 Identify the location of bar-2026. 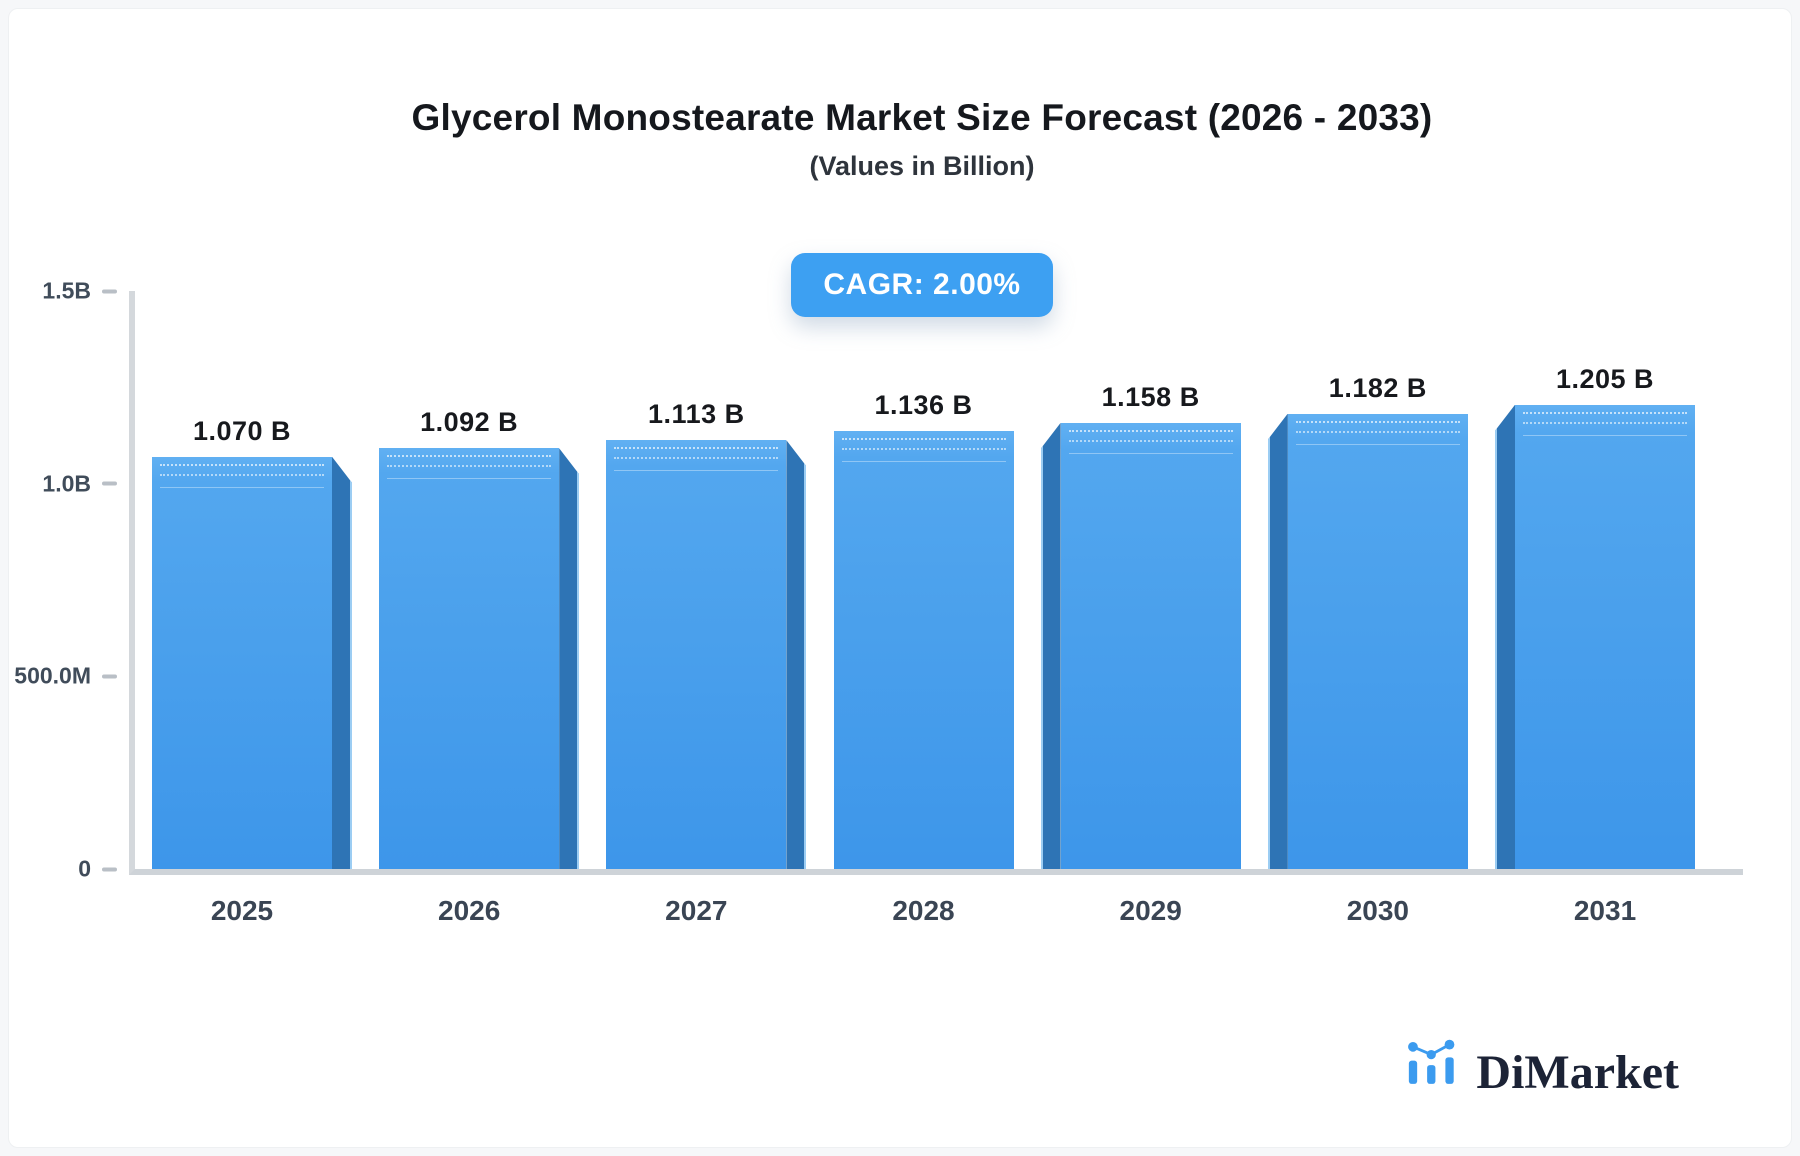
(479, 658).